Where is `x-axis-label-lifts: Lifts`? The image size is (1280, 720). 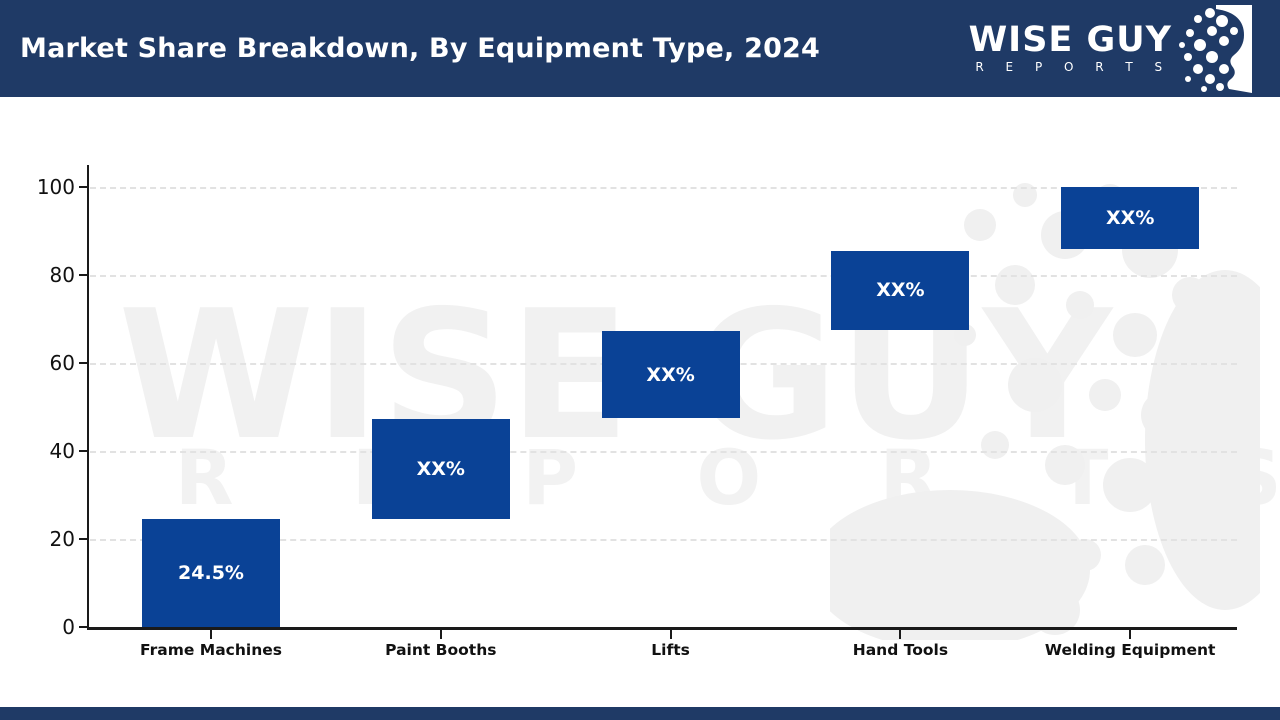 x-axis-label-lifts: Lifts is located at coordinates (670, 650).